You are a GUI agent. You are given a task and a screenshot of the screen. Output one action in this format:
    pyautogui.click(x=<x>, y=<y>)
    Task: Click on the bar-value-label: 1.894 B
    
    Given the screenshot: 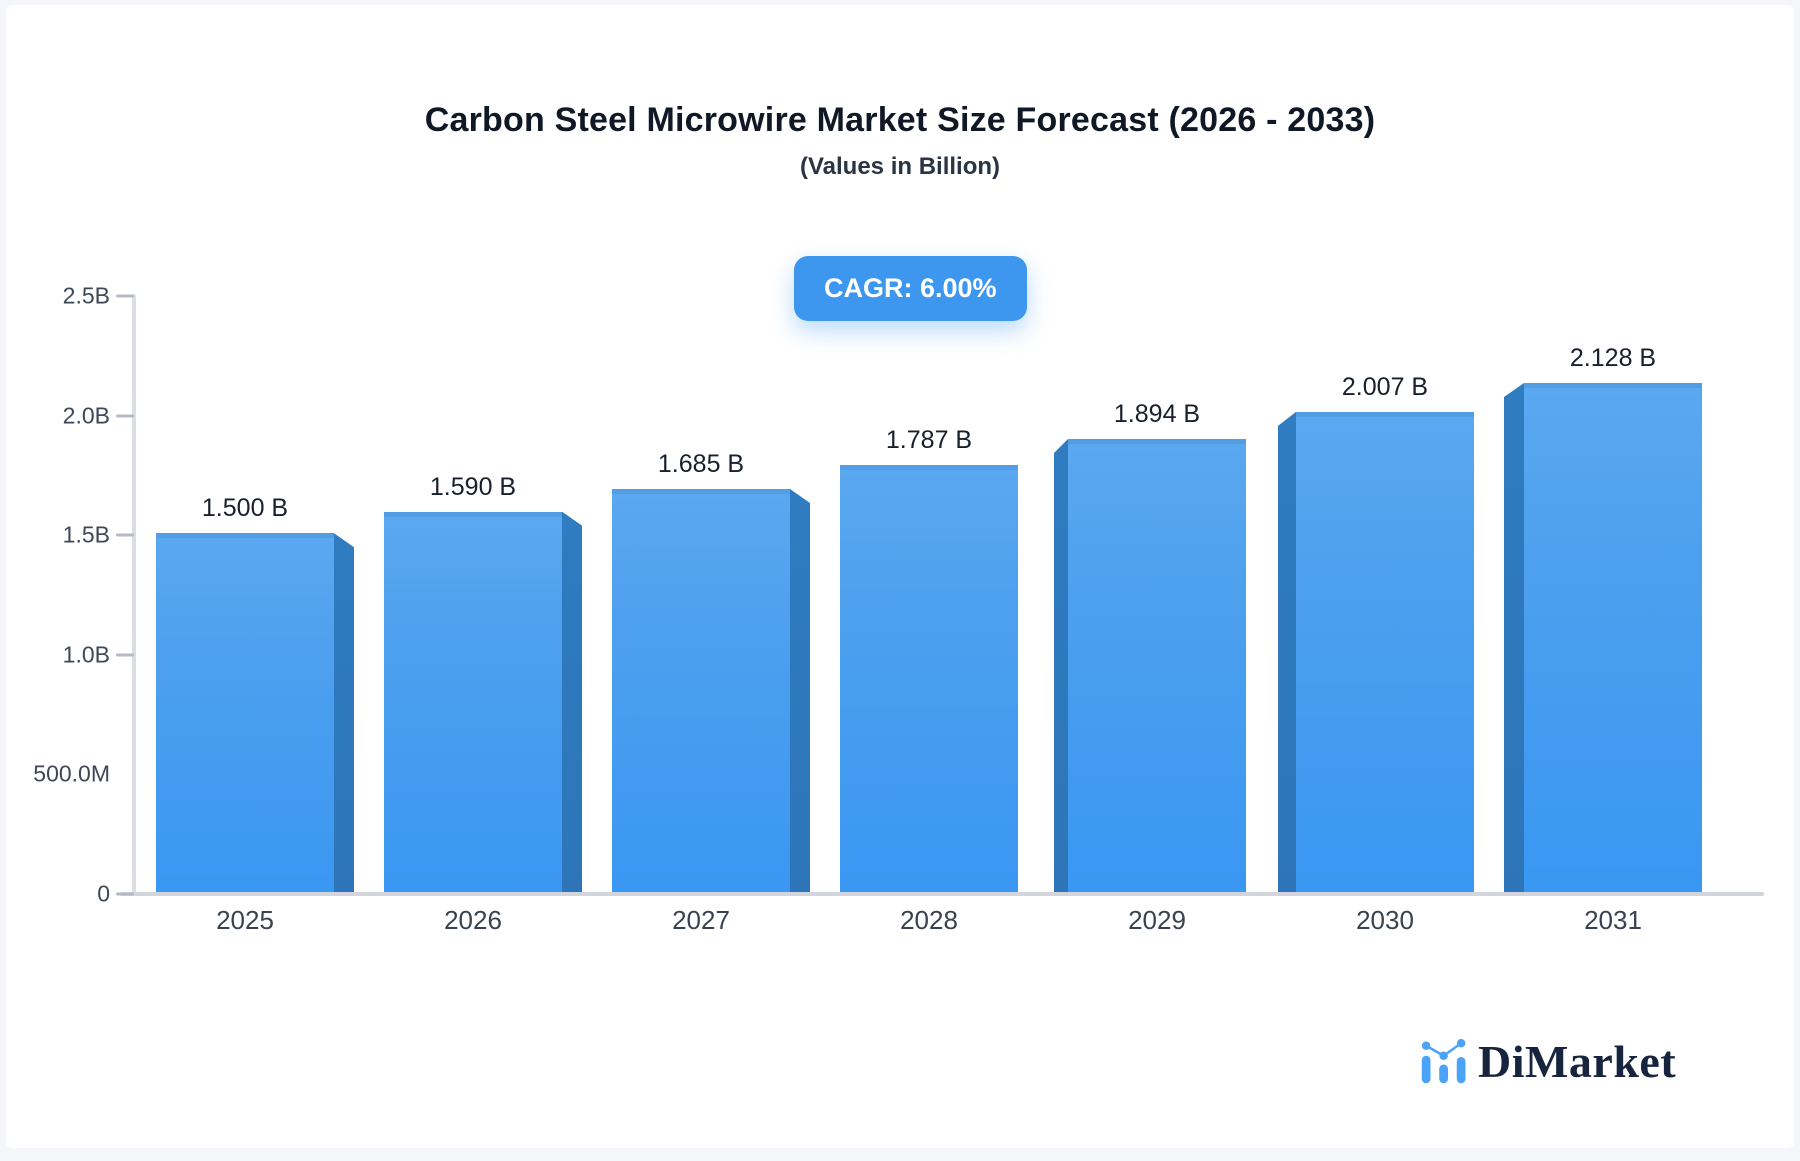 What is the action you would take?
    pyautogui.click(x=1157, y=413)
    